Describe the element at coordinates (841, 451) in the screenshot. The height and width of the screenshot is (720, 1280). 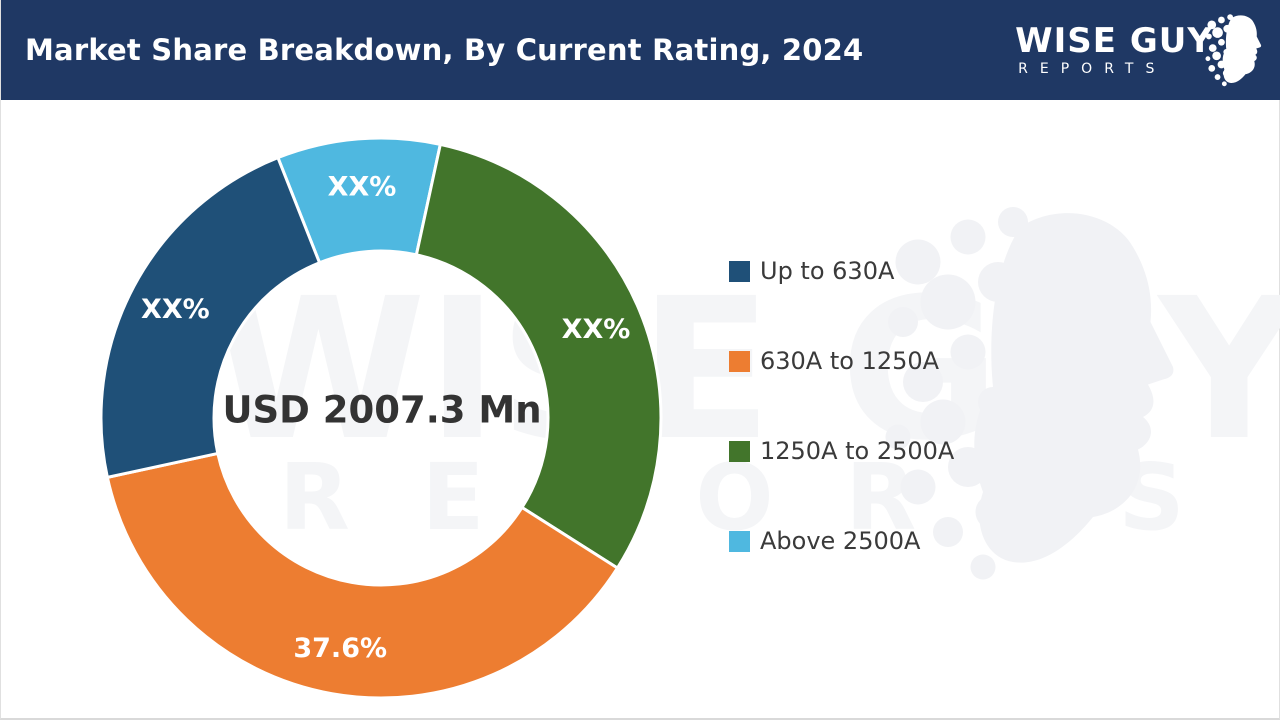
I see `legend-item-1250a-to-2500a: 1250A to 2500A` at that location.